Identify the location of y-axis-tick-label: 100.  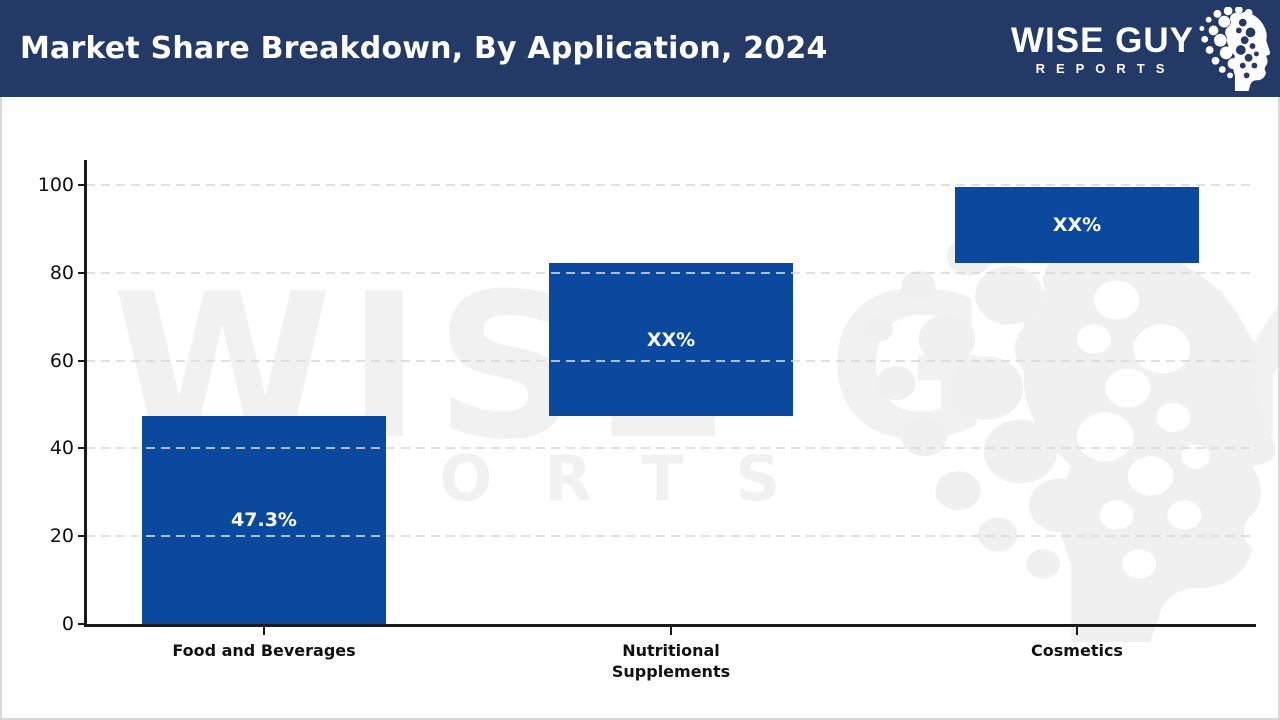
(55, 185).